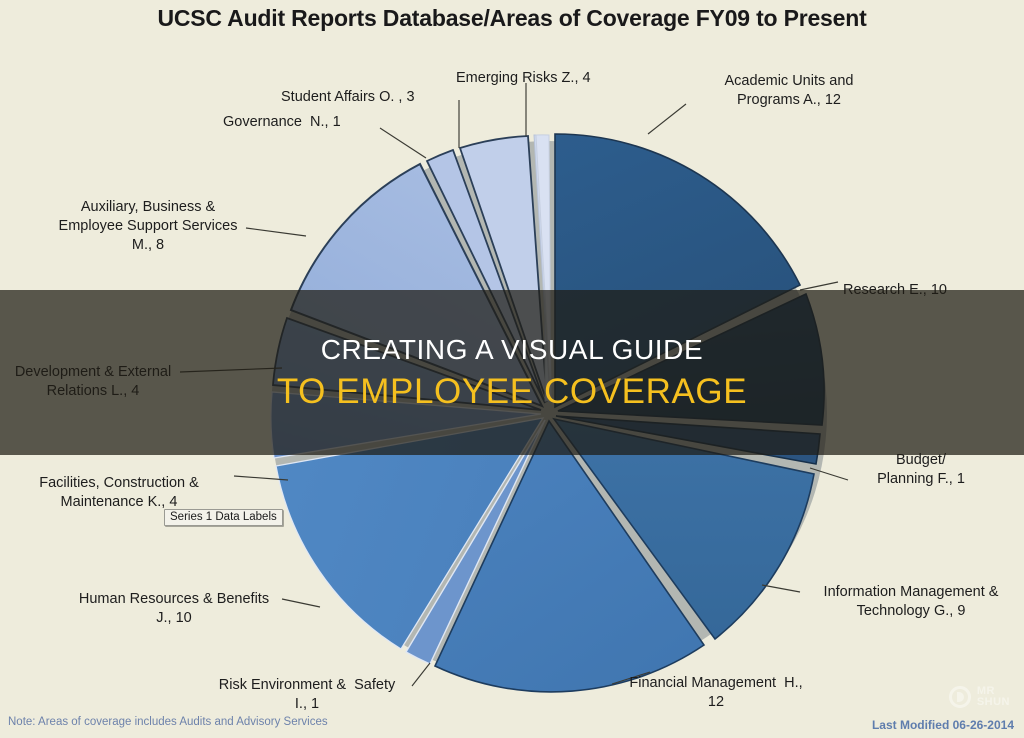 This screenshot has width=1024, height=738. I want to click on slice-label-financial-management: Financial Management H., 12, so click(716, 693).